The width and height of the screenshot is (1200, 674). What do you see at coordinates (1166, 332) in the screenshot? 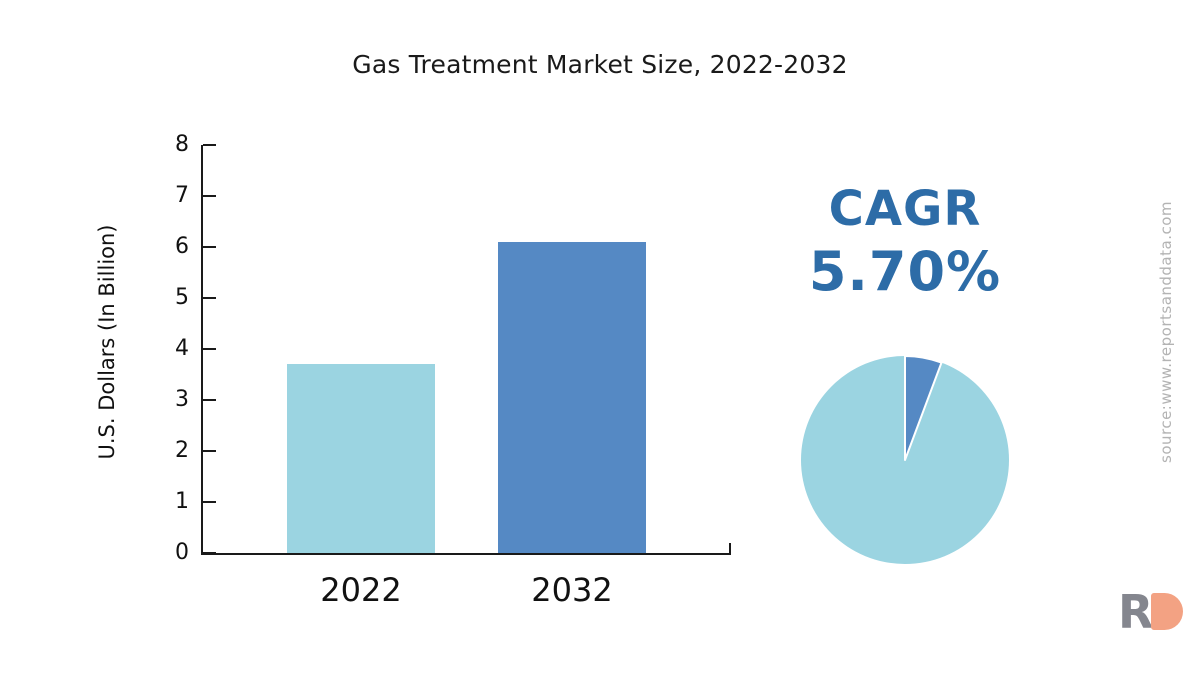
I see `source-note: source:www.reportsanddata.com` at bounding box center [1166, 332].